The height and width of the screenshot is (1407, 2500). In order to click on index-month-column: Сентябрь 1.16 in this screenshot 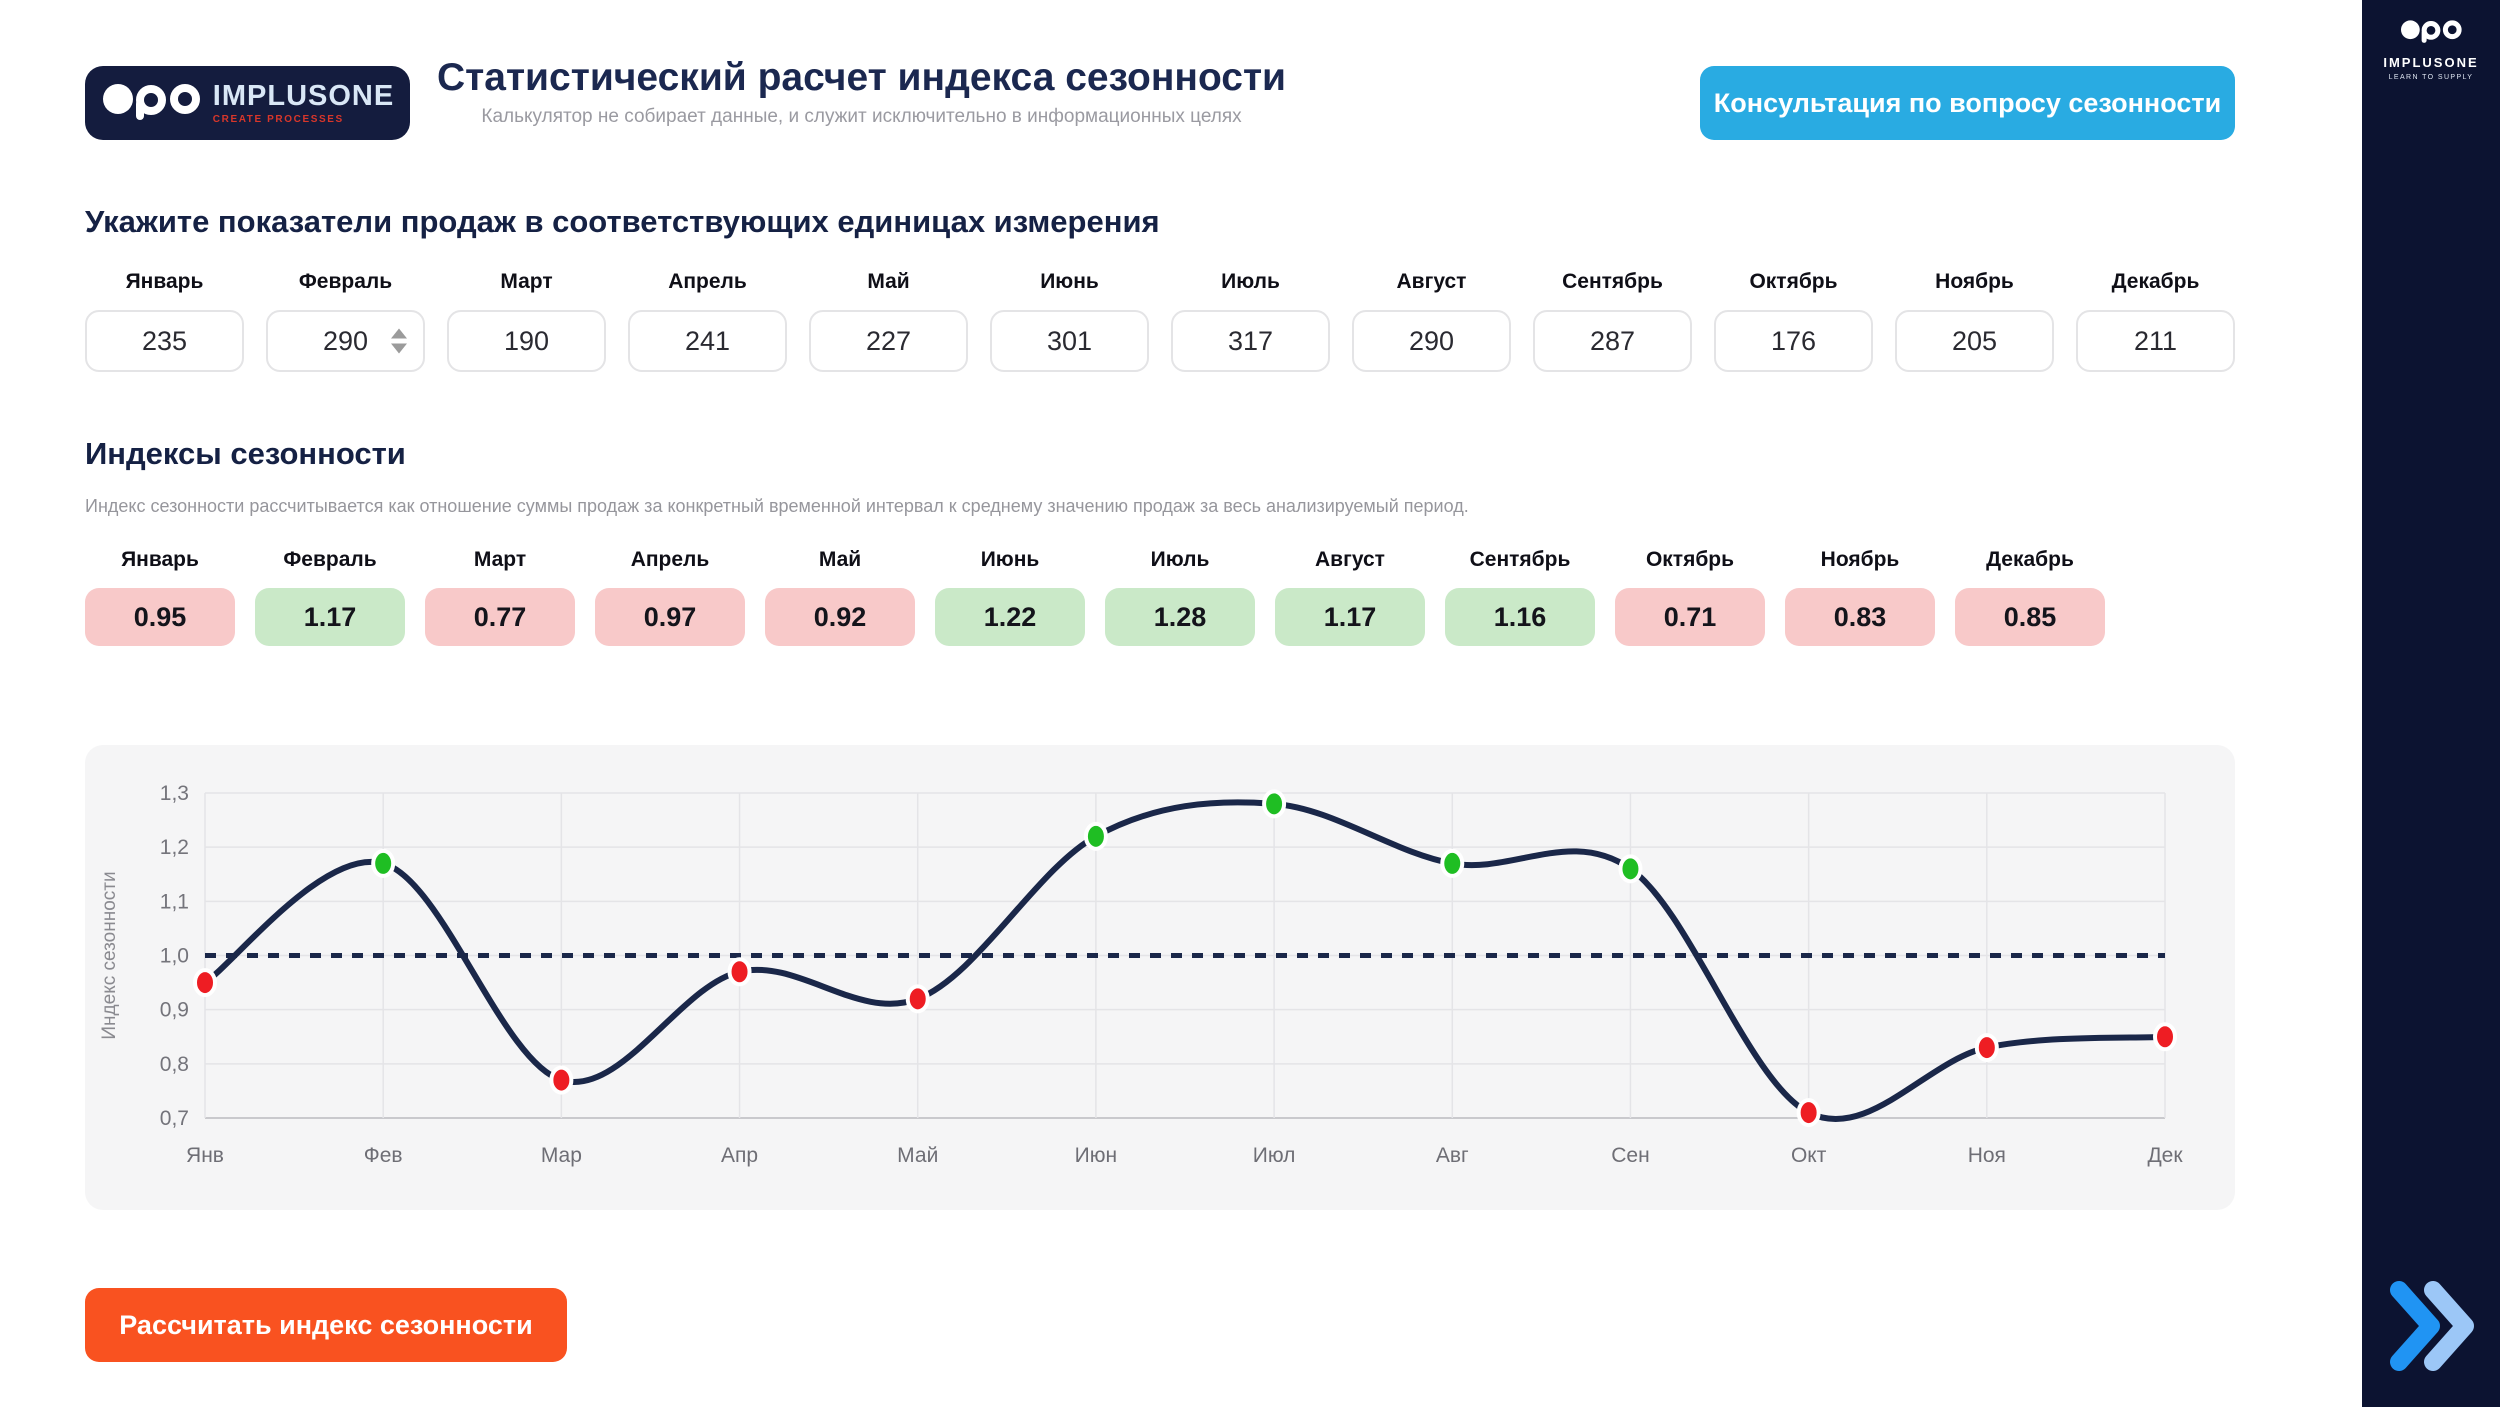, I will do `click(1520, 597)`.